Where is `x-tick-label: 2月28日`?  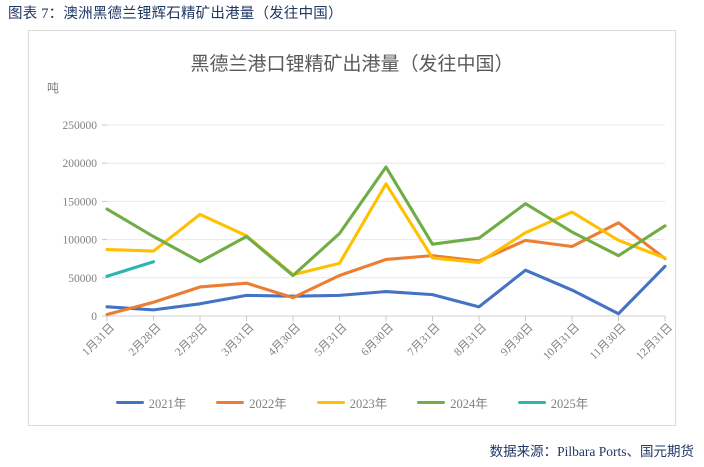 x-tick-label: 2月28日 is located at coordinates (145, 340).